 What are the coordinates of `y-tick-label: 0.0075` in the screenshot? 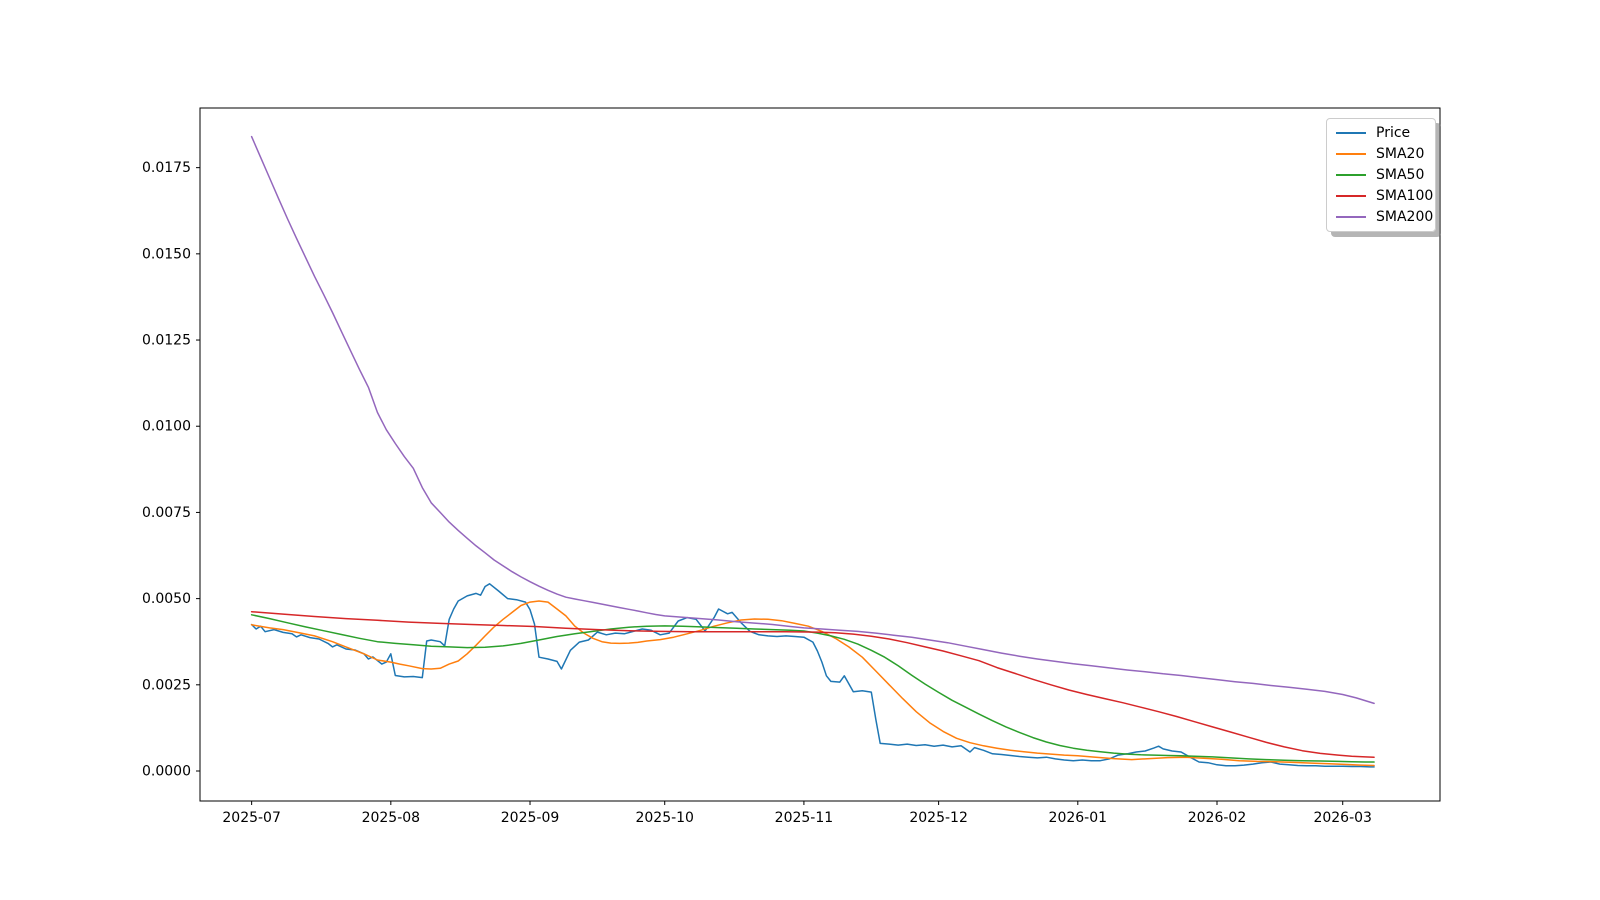 It's located at (166, 513).